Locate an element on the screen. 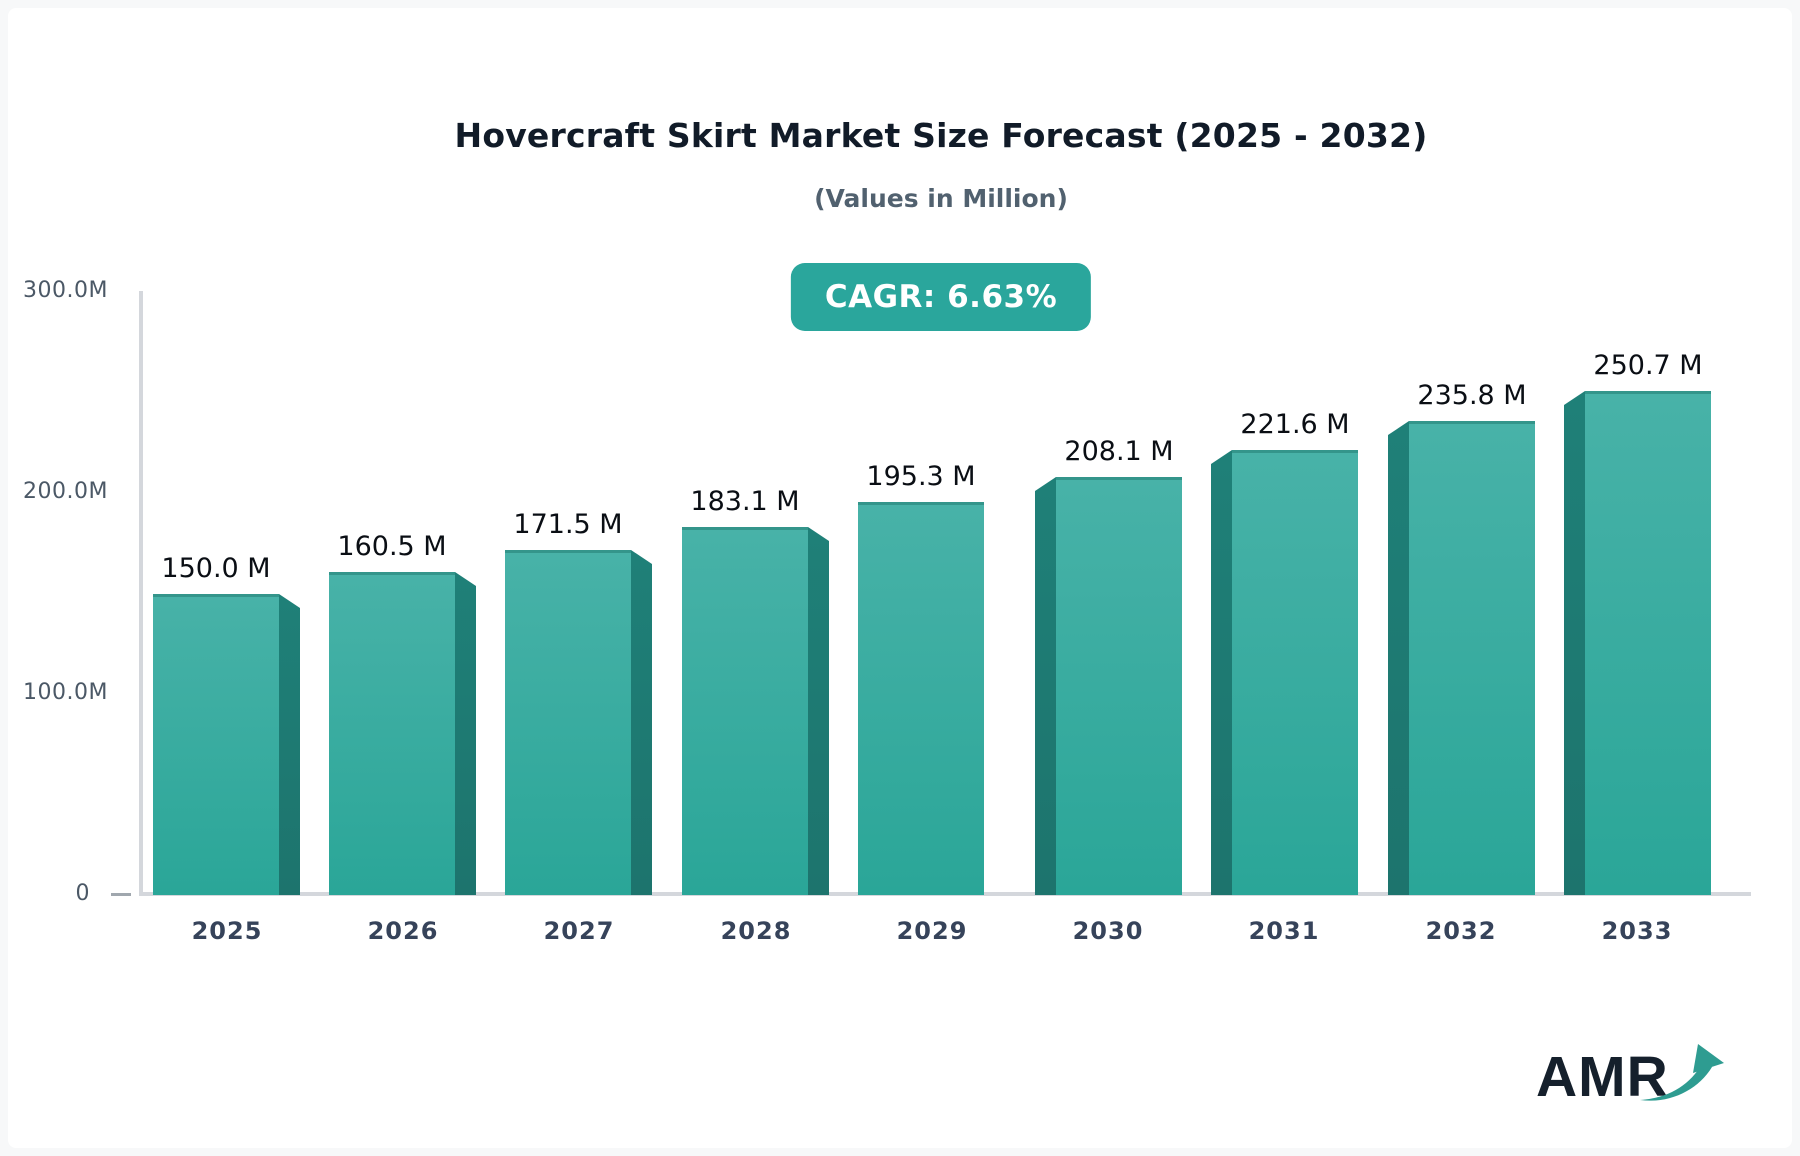 The height and width of the screenshot is (1156, 1800). y-axis-tick-label: 200.0M is located at coordinates (65, 491).